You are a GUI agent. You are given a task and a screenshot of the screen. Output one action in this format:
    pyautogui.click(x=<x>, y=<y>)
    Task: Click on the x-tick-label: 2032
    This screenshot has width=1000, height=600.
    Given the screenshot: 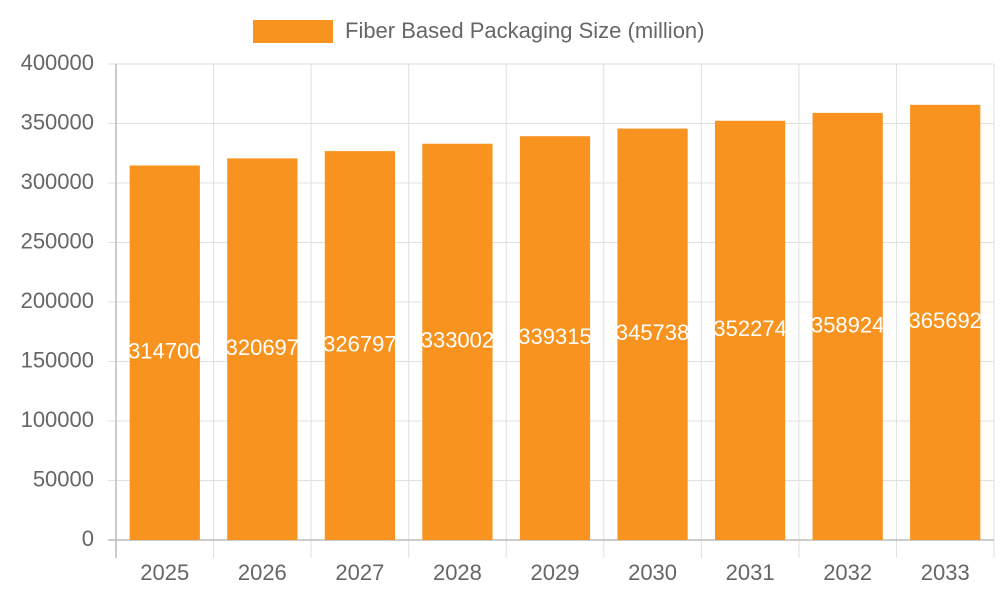 What is the action you would take?
    pyautogui.click(x=847, y=572)
    